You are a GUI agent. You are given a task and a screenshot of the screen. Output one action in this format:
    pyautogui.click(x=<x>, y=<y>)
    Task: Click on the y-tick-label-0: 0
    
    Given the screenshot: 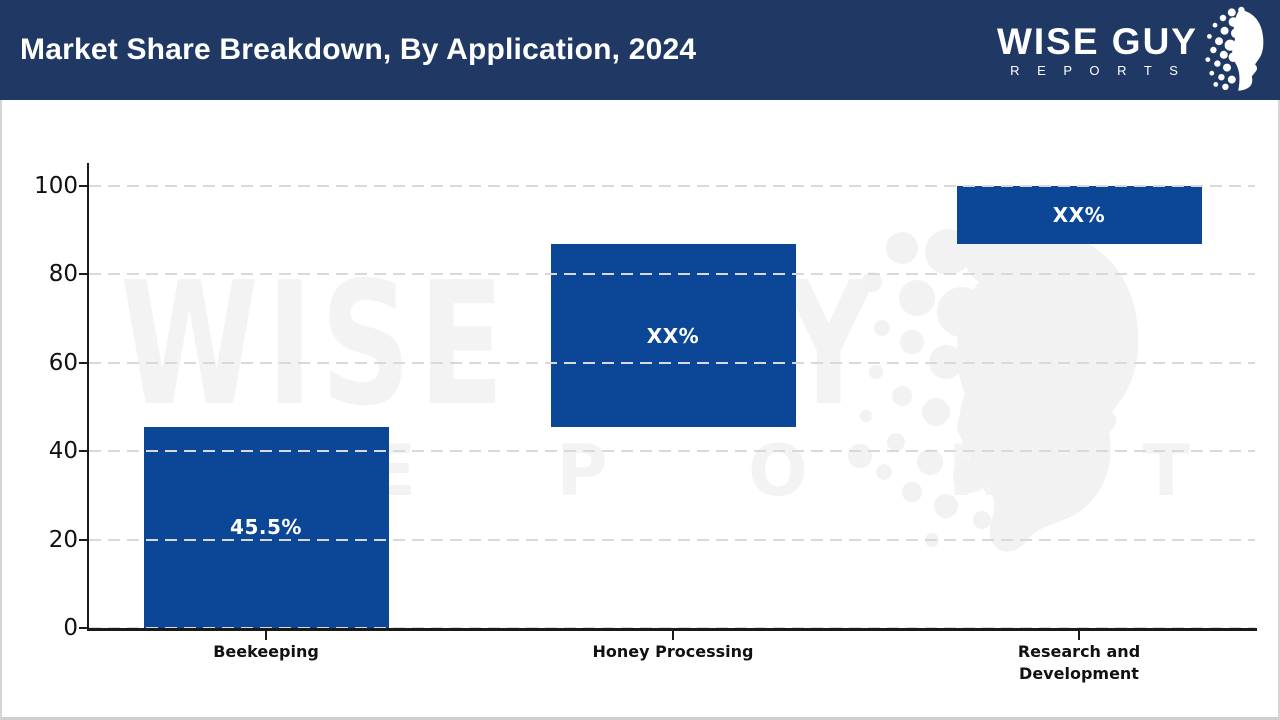 What is the action you would take?
    pyautogui.click(x=70, y=628)
    